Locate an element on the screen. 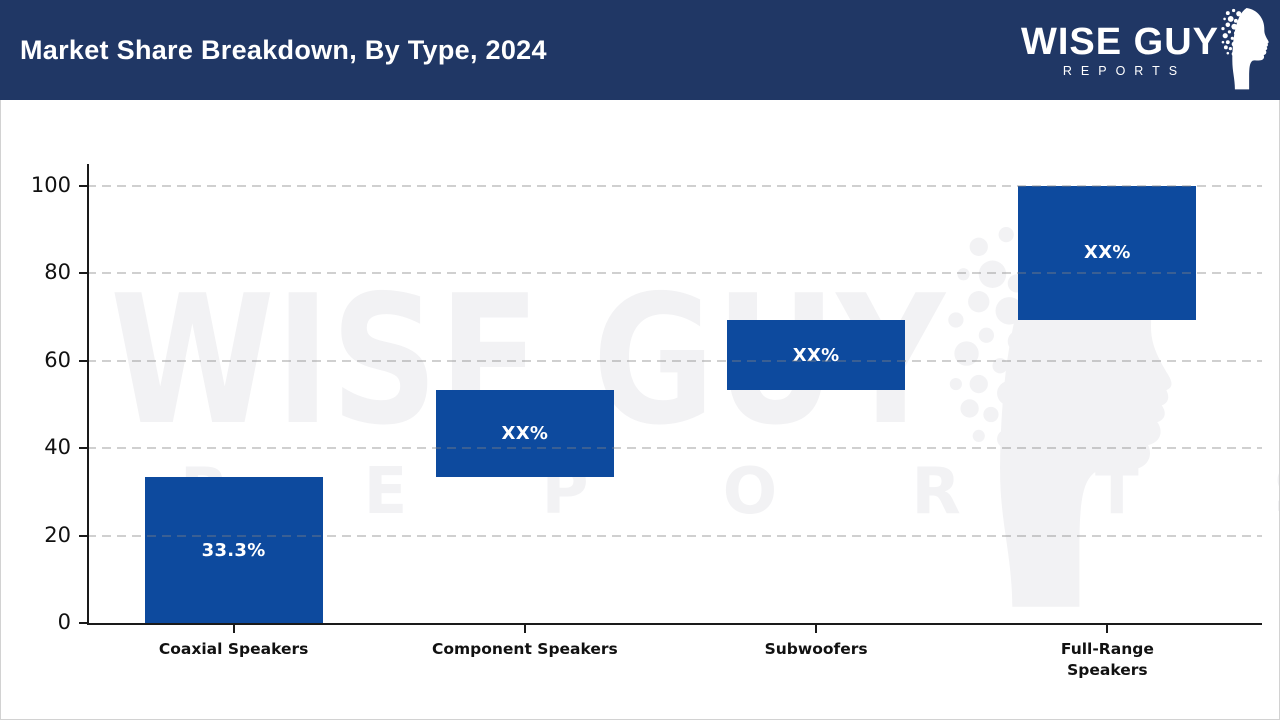  y-tick-label: 20 is located at coordinates (57, 534).